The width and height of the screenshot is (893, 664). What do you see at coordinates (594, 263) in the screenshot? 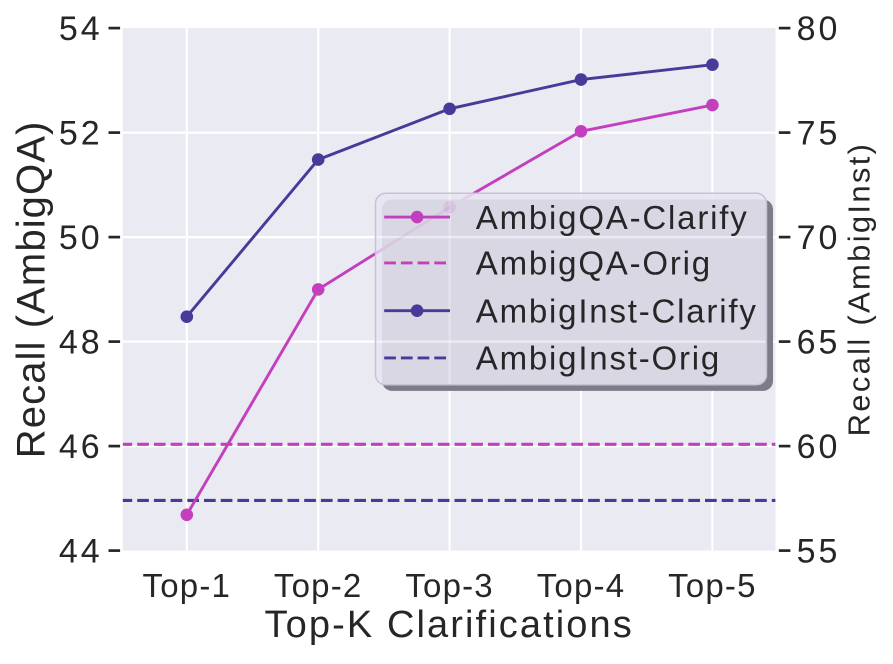
I see `svg-text: AmbigQA-Orig` at bounding box center [594, 263].